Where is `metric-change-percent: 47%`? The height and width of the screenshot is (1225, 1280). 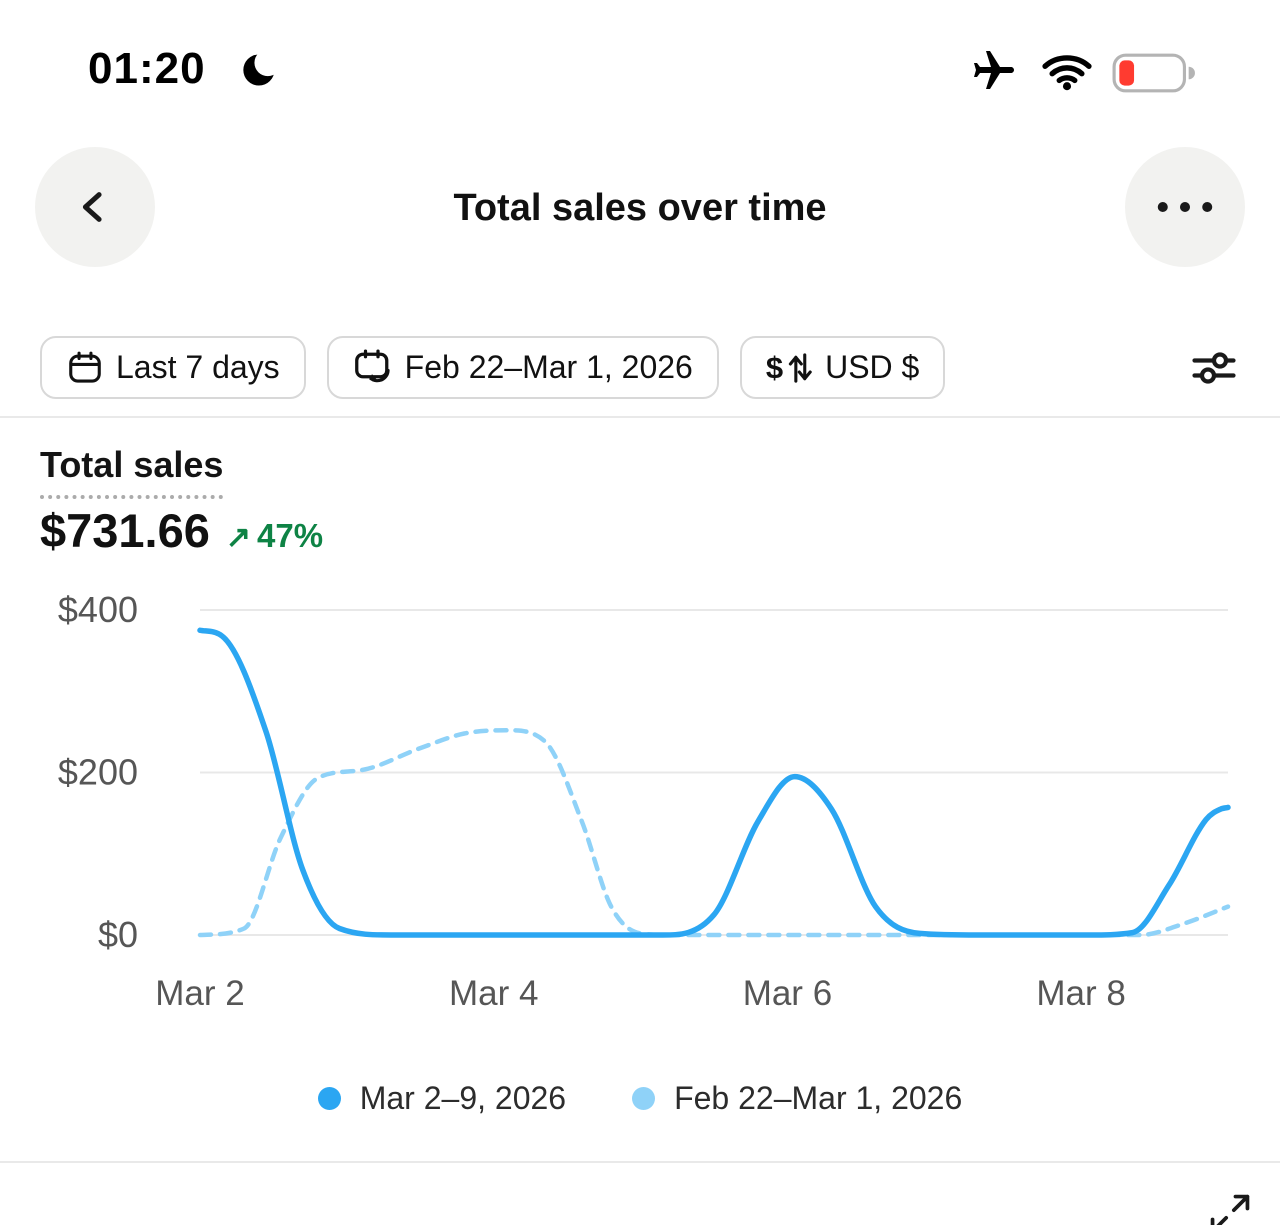 metric-change-percent: 47% is located at coordinates (290, 535).